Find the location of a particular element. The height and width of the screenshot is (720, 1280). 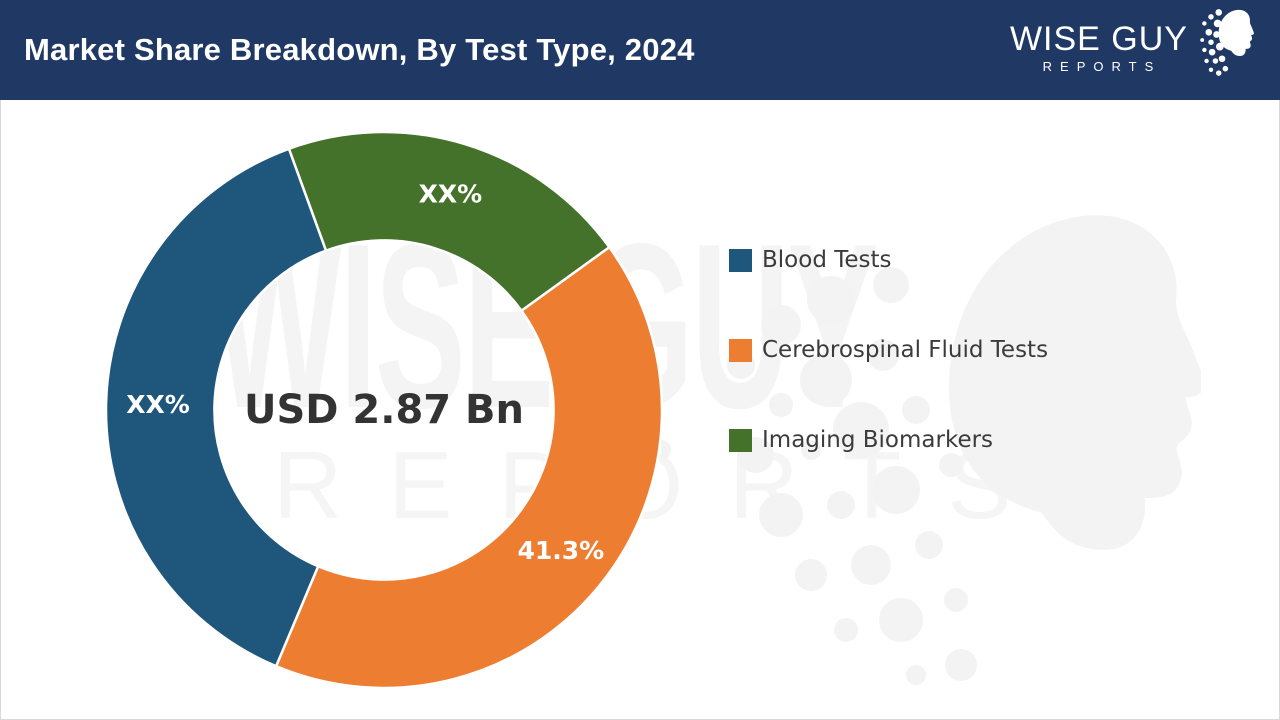

wiseguy-face-icon is located at coordinates (1227, 42).